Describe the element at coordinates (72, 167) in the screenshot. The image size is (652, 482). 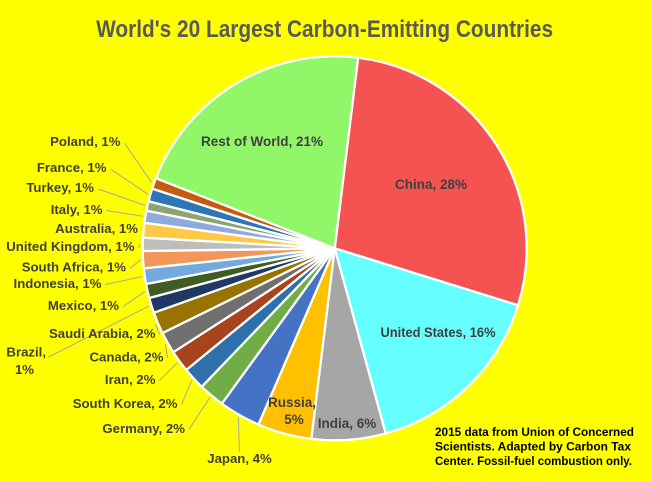
I see `svg-text: France, 1%` at that location.